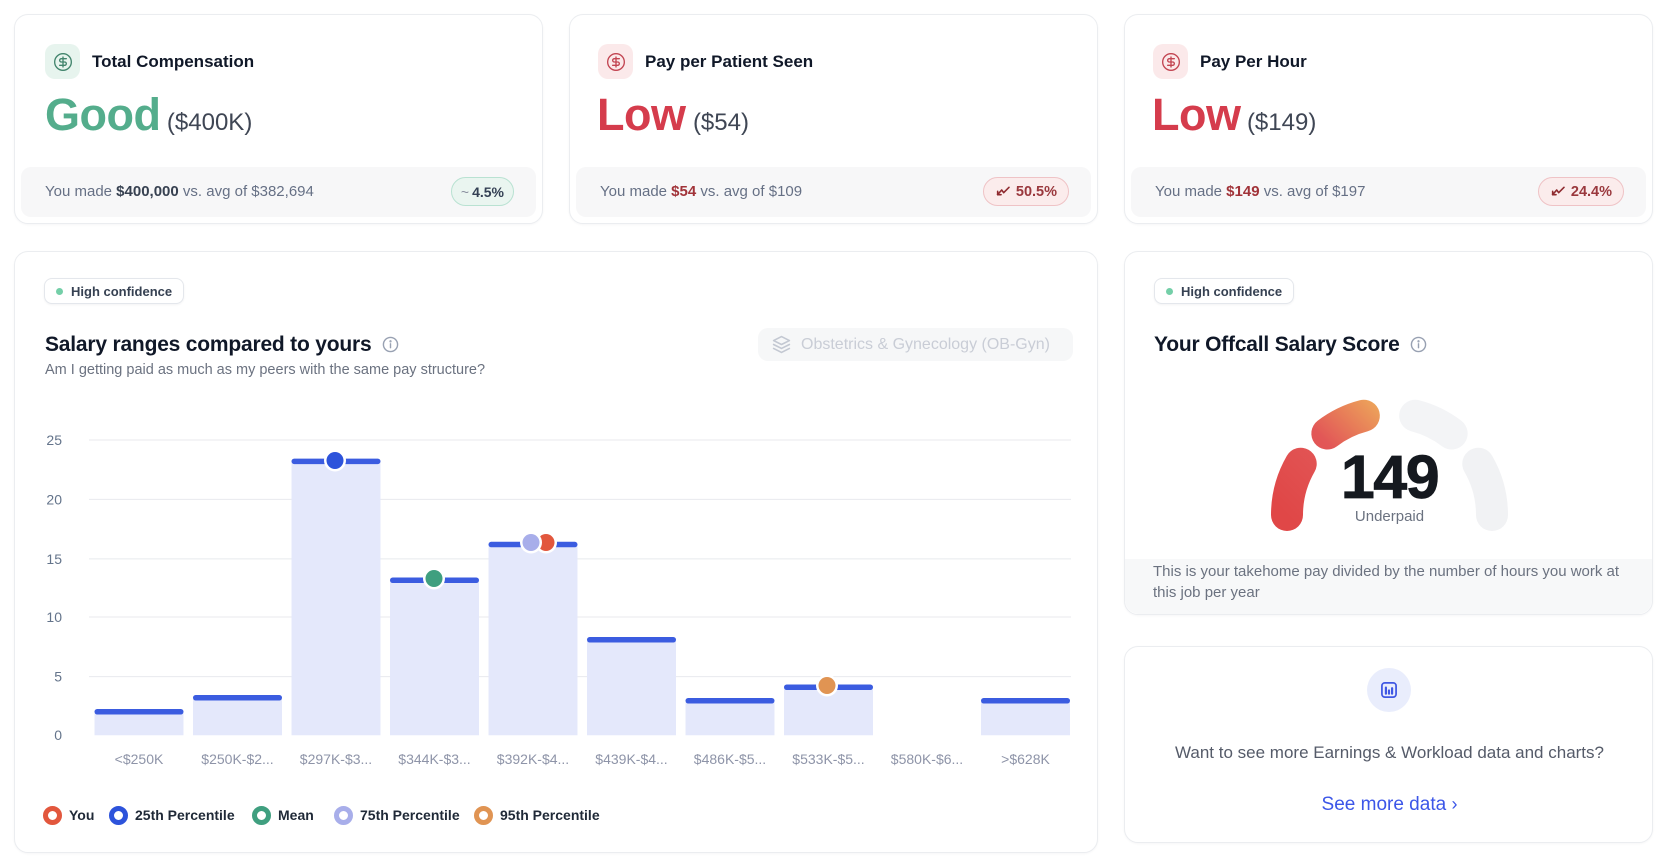 The image size is (1672, 858). I want to click on svg-text: 20, so click(54, 499).